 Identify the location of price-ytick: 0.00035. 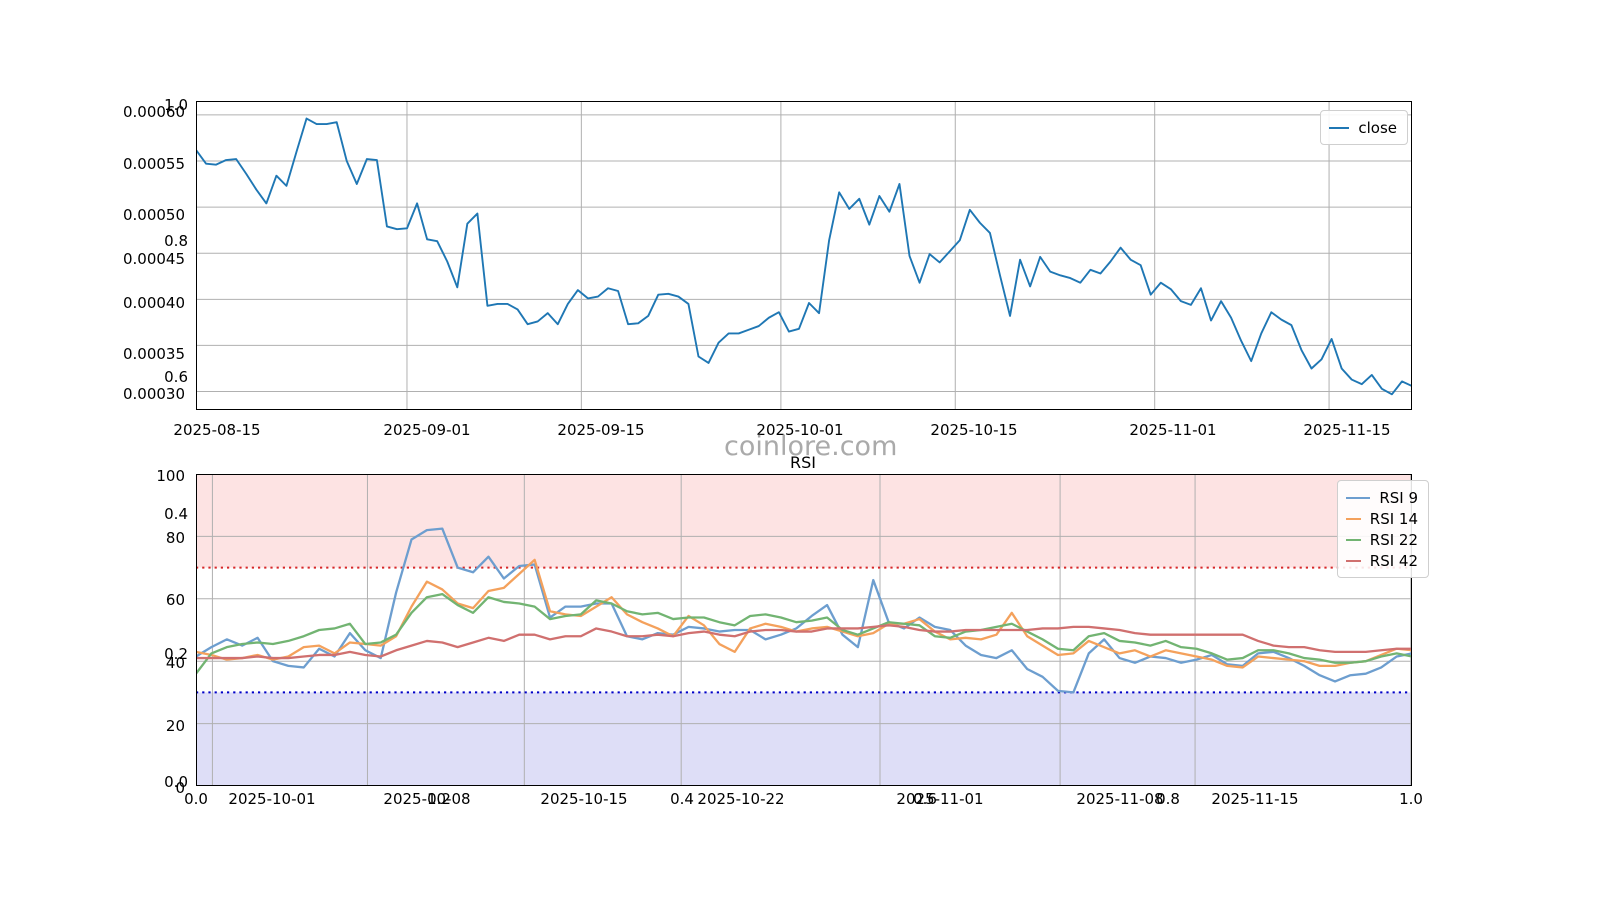
(153, 354).